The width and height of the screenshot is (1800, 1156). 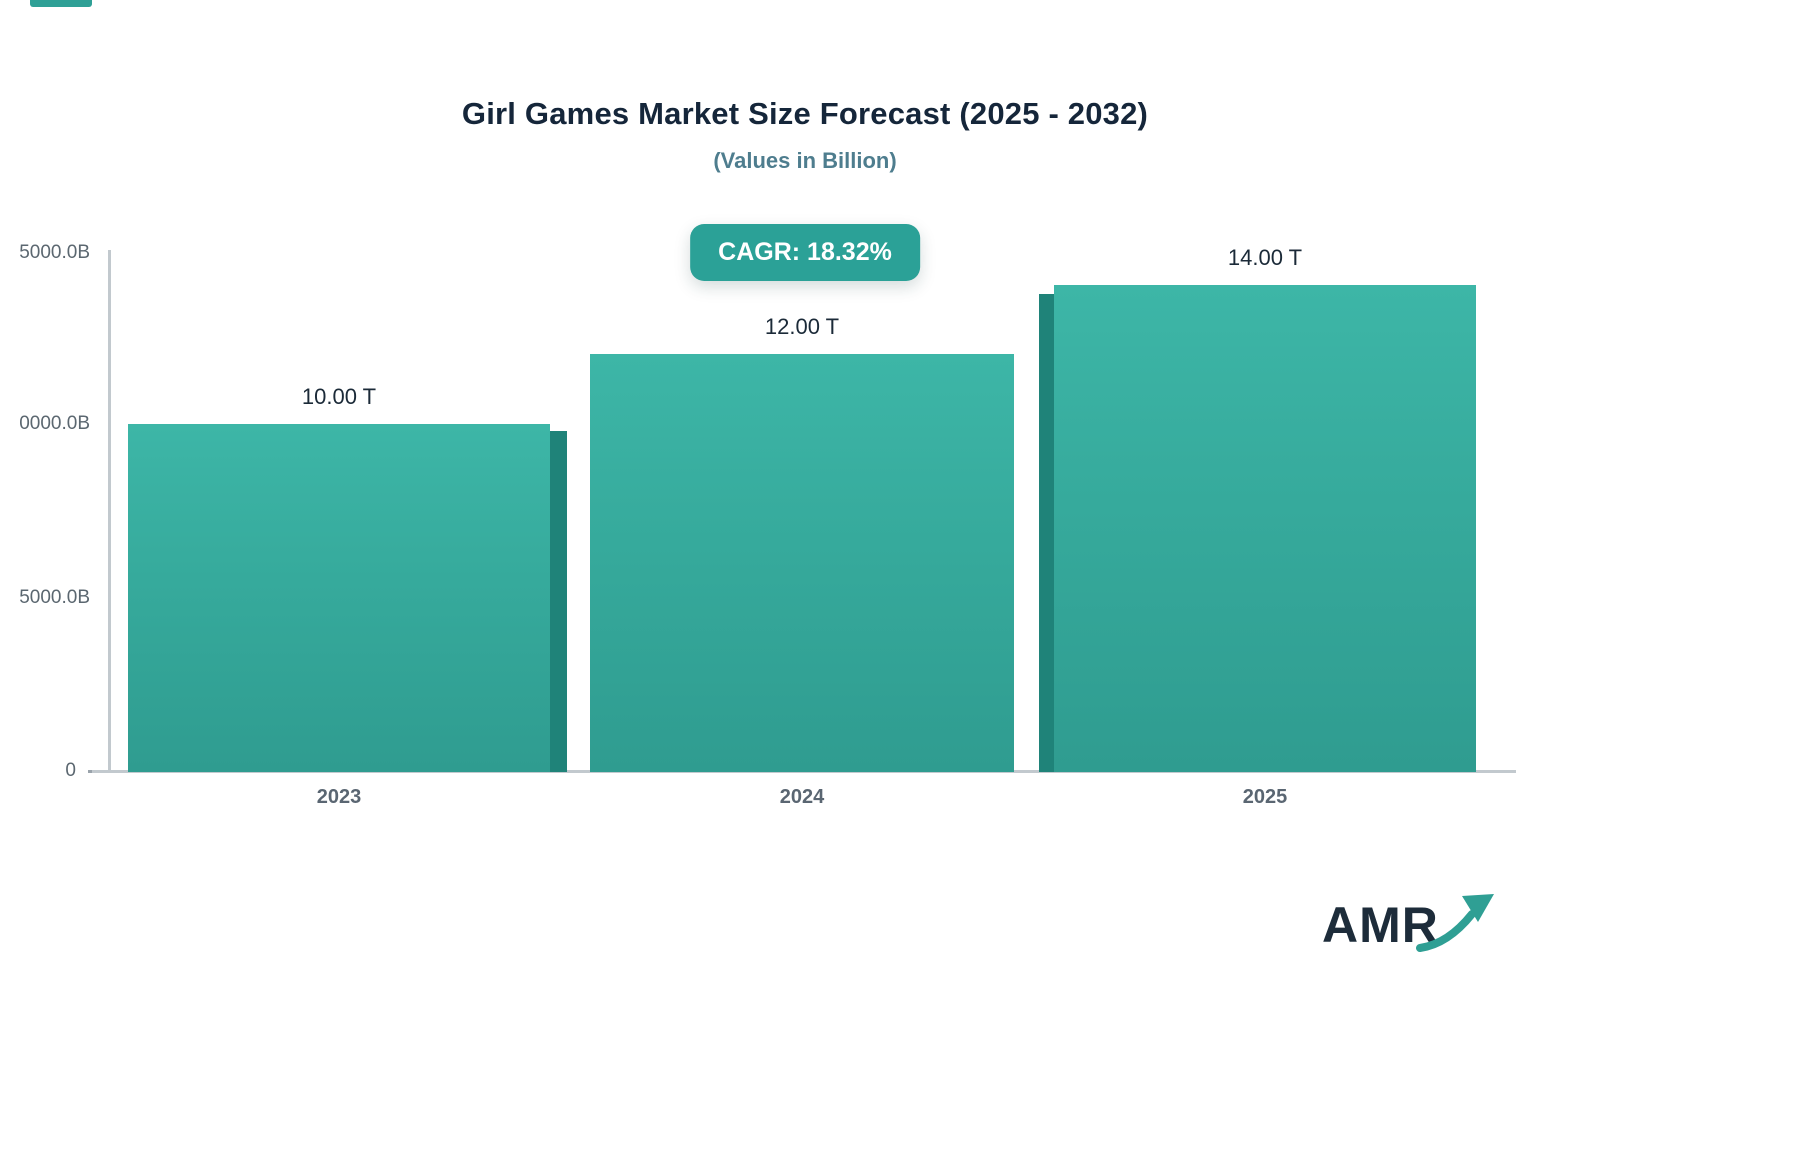 I want to click on amr-logo-text: AMR, so click(x=1380, y=925).